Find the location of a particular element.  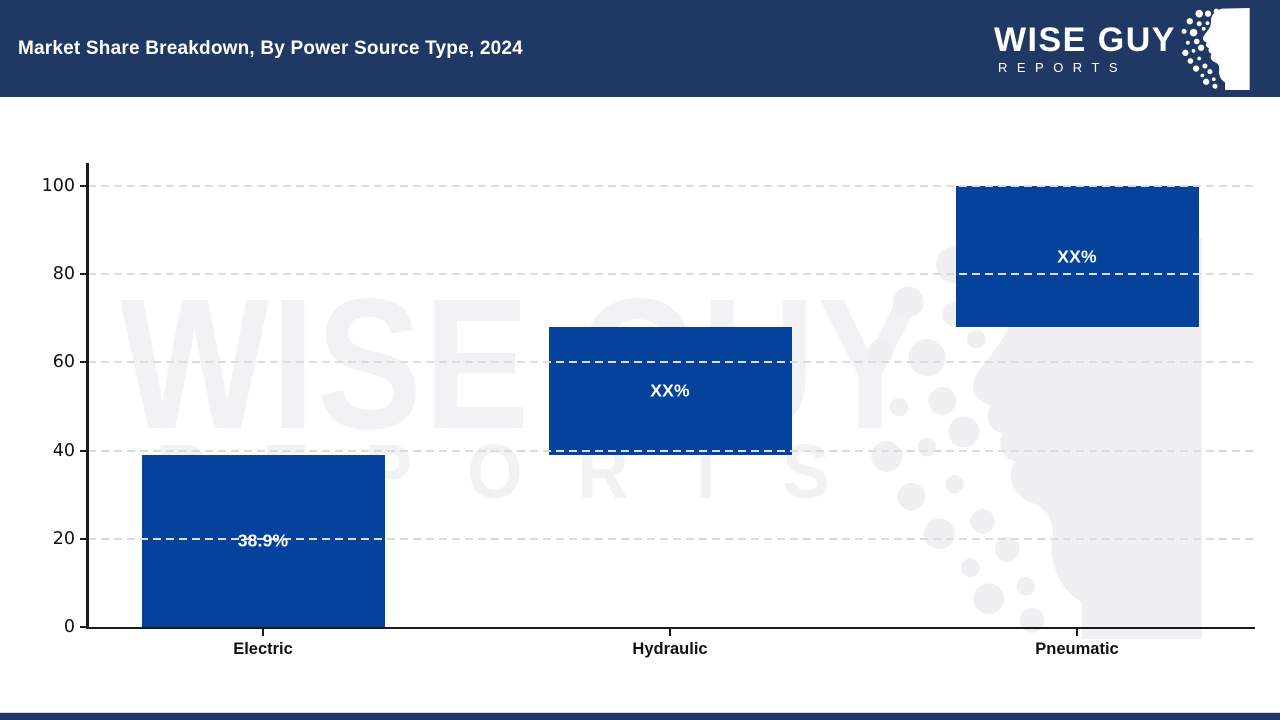

logo-face-icon is located at coordinates (1215, 48).